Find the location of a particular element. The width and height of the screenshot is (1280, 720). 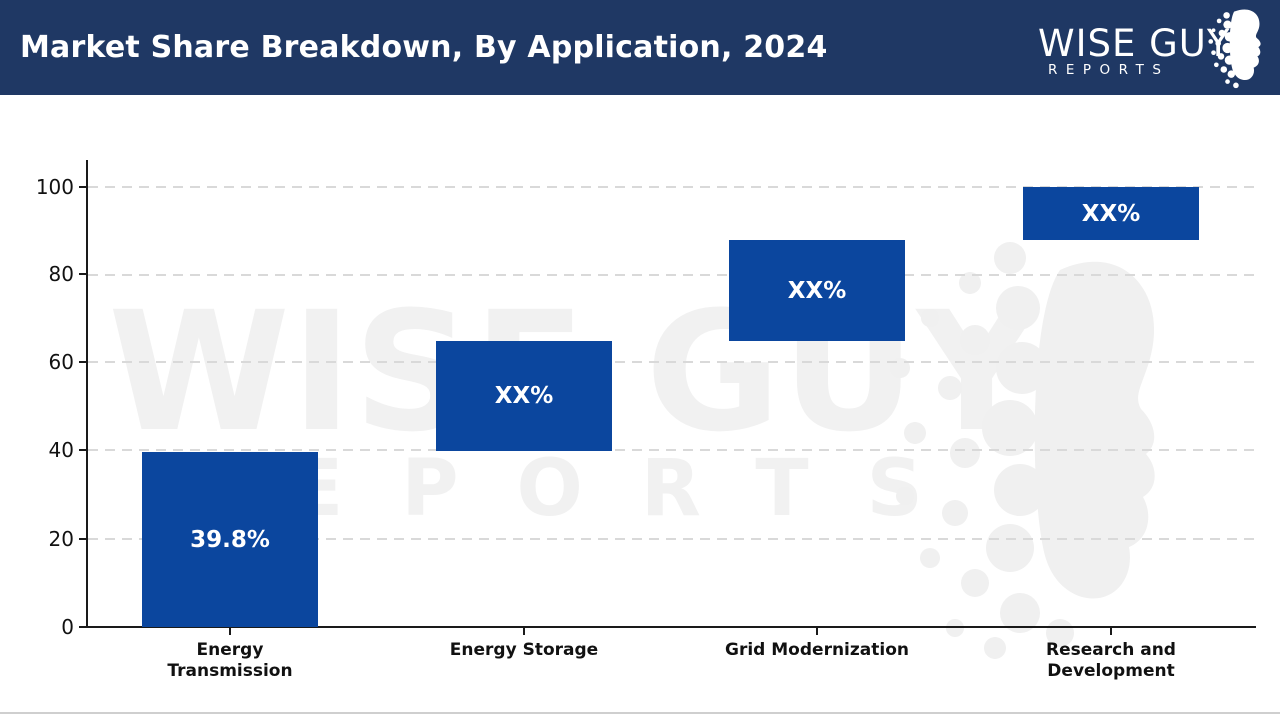

x-tick-research-development is located at coordinates (1111, 631).